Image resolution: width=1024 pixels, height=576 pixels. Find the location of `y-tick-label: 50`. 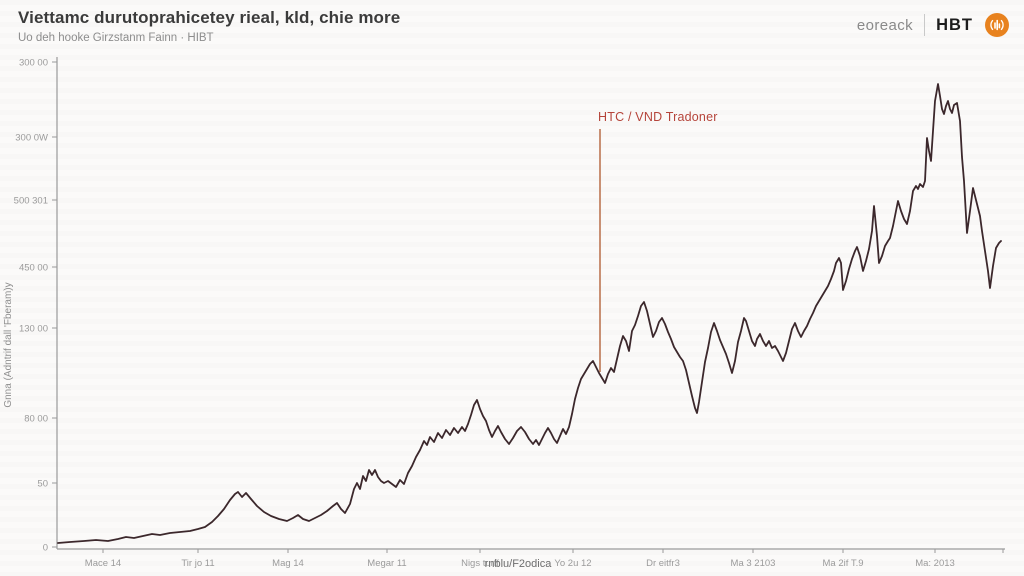

y-tick-label: 50 is located at coordinates (42, 484).